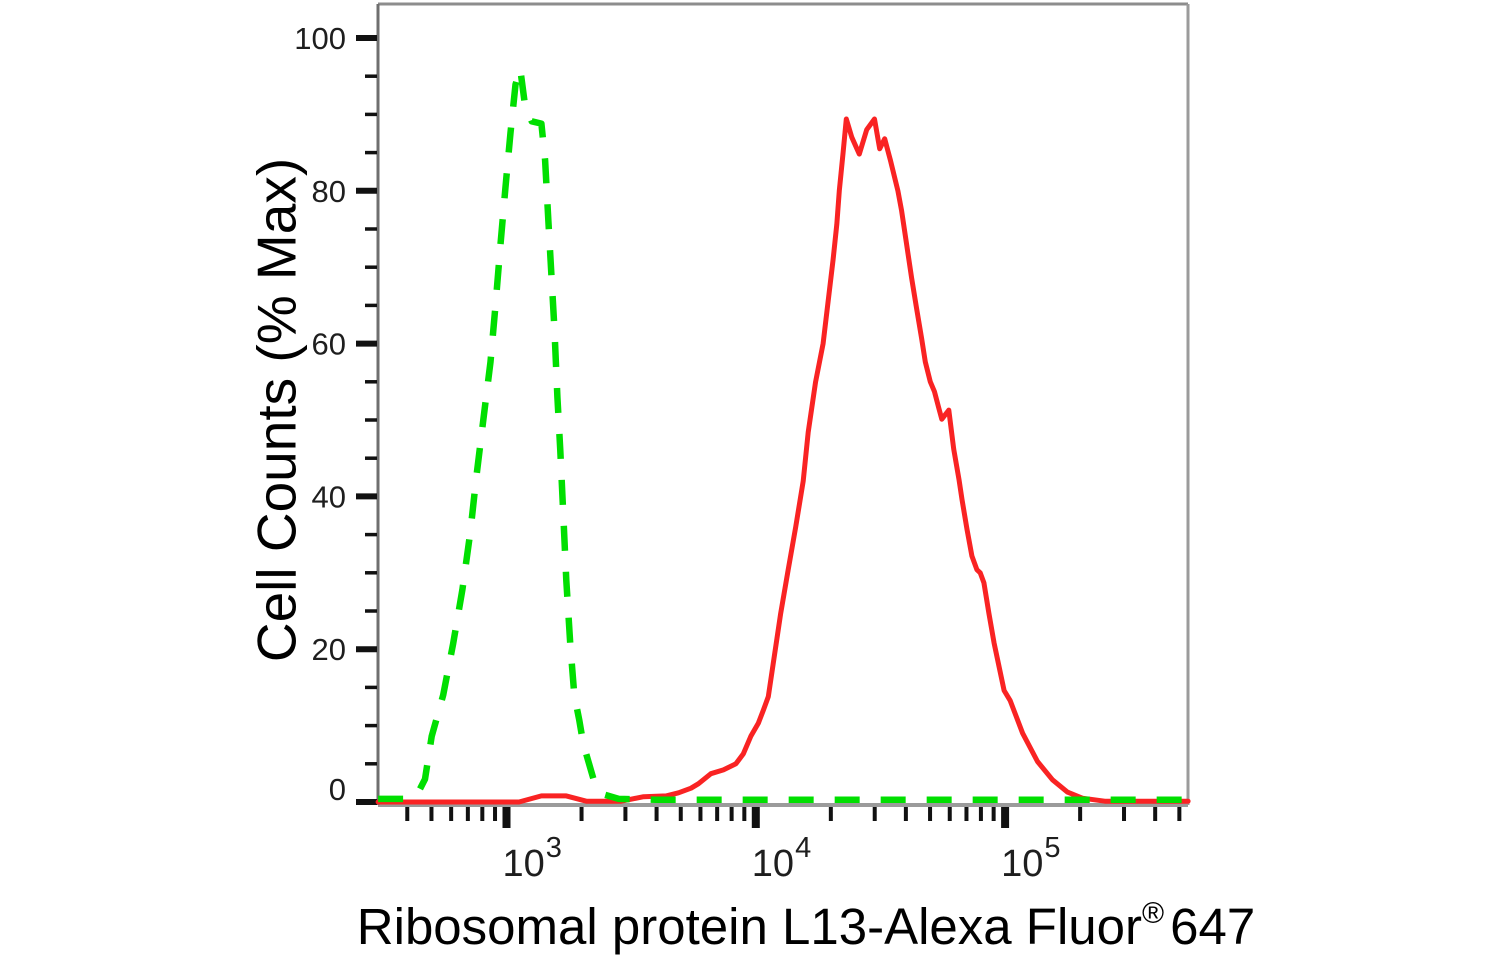 The height and width of the screenshot is (962, 1492). Describe the element at coordinates (329, 191) in the screenshot. I see `y-tick-label: 80` at that location.